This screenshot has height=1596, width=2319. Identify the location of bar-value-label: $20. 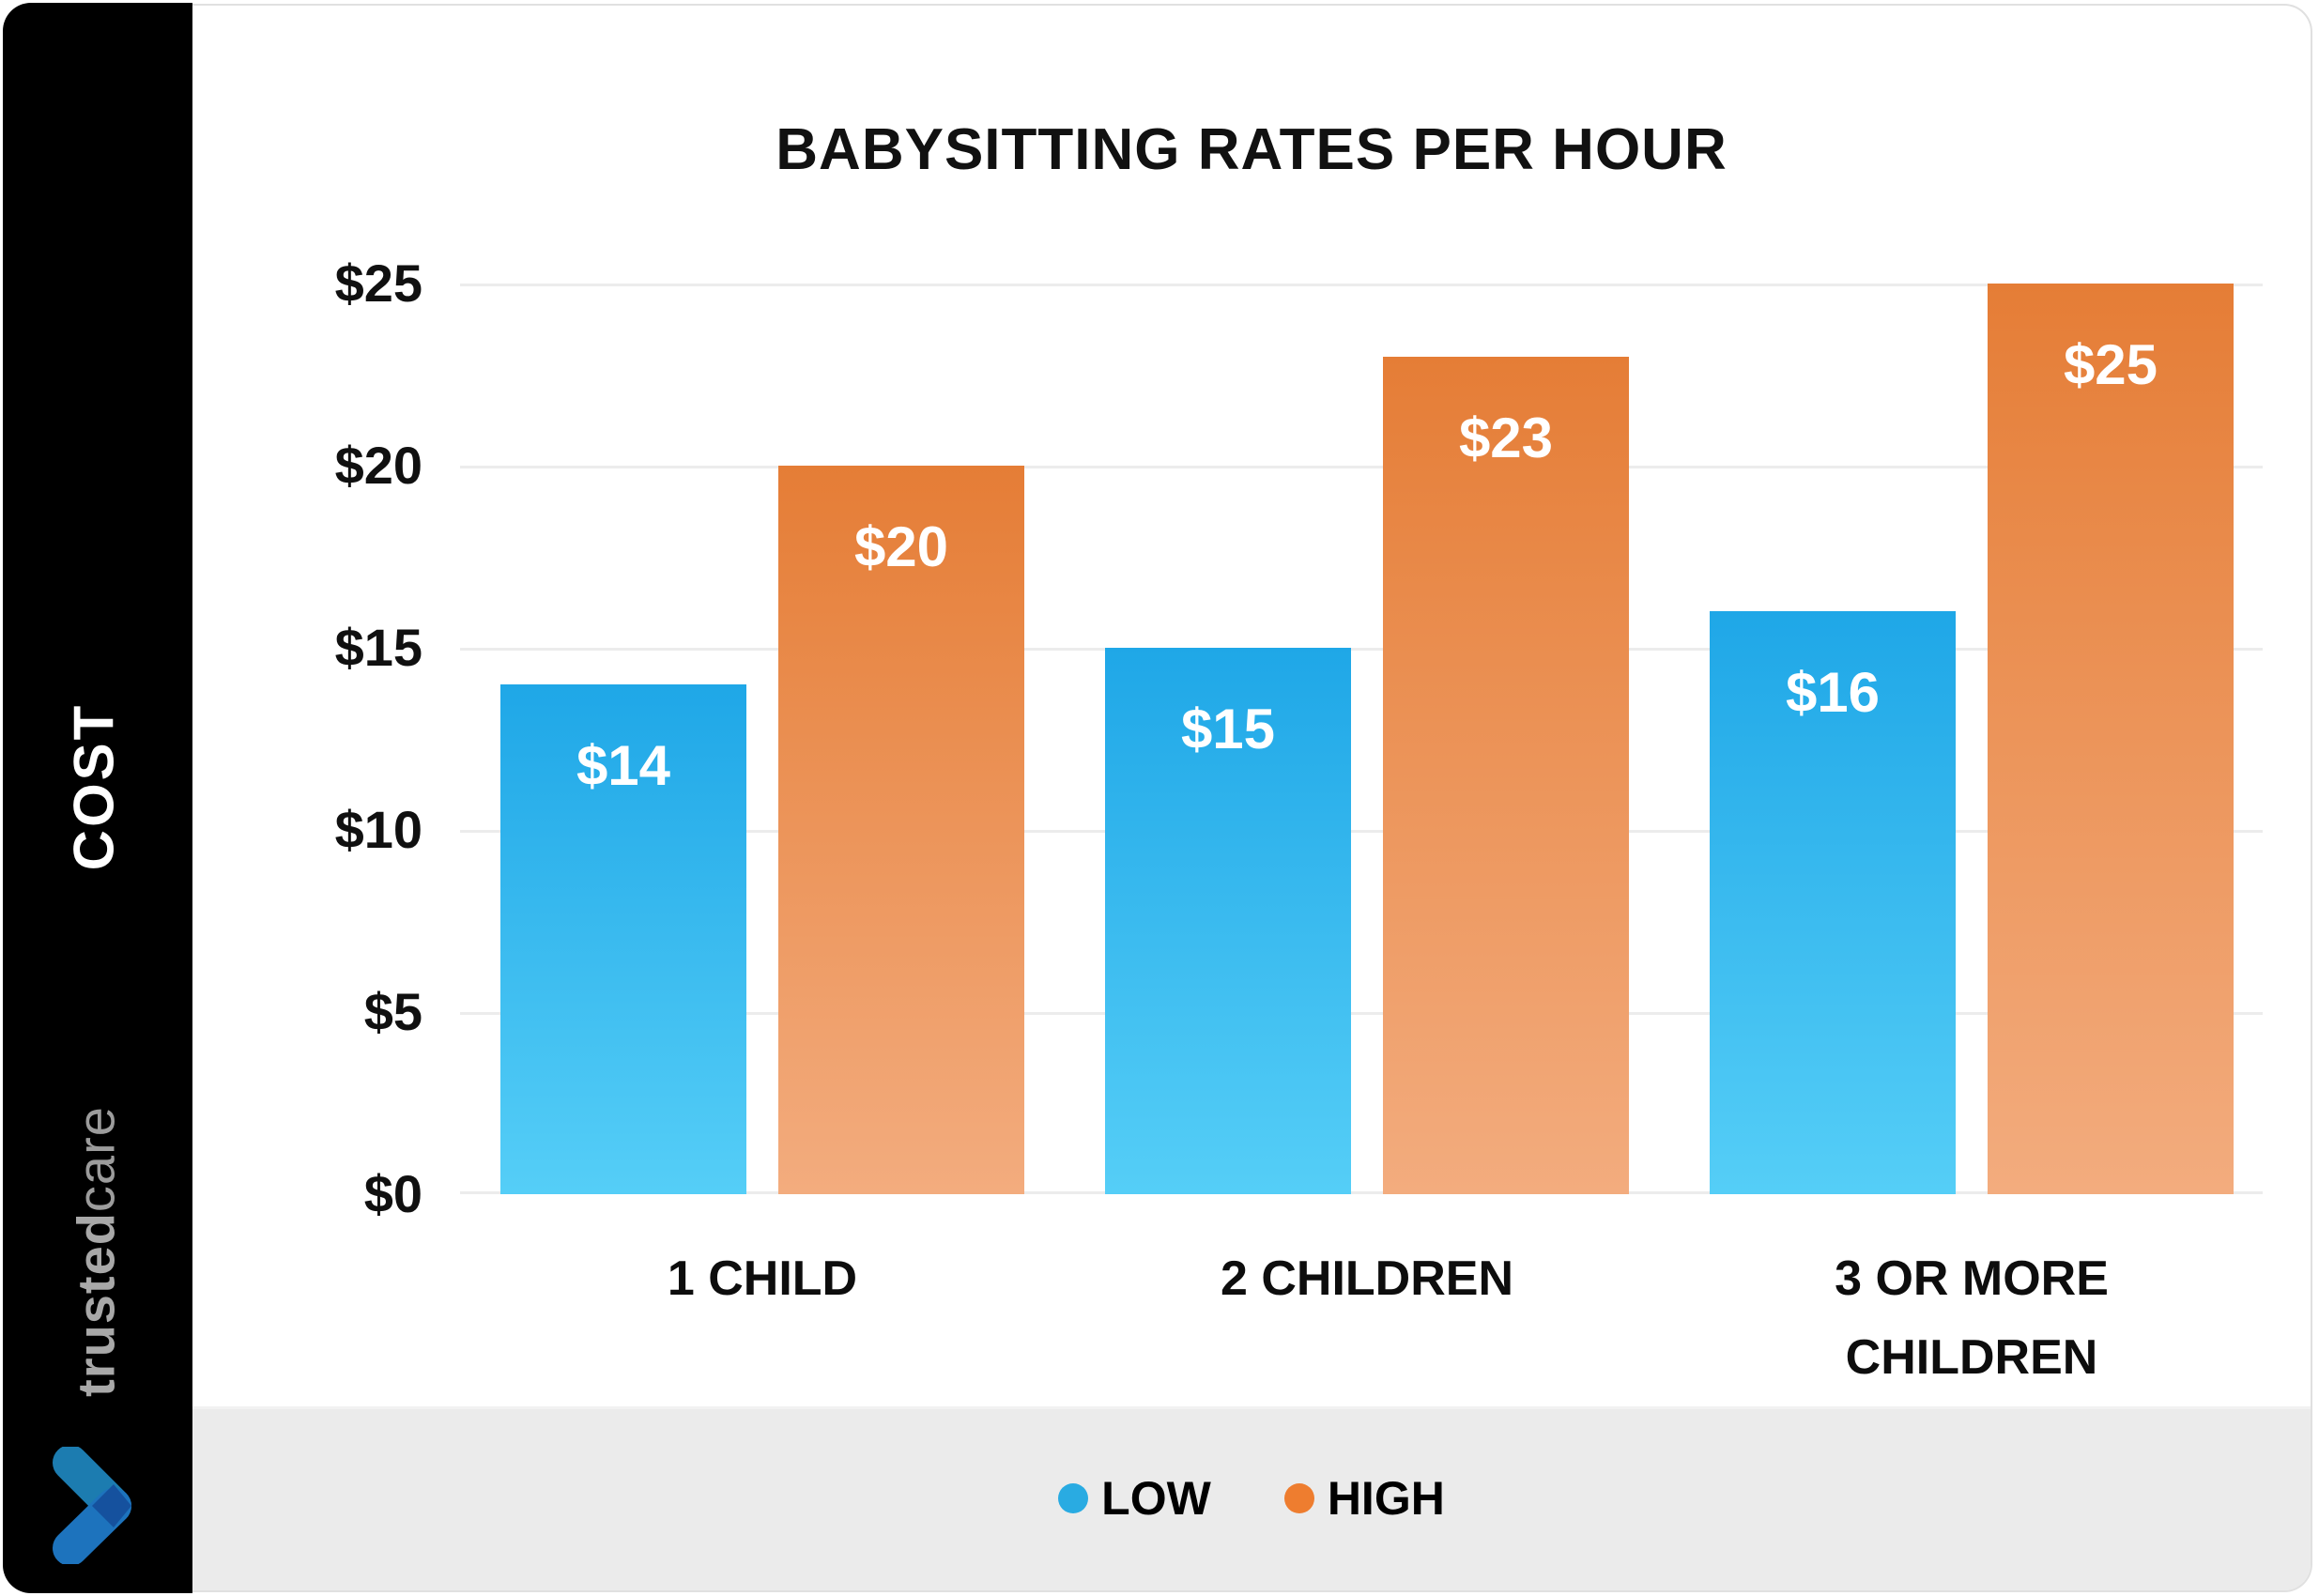
(901, 547).